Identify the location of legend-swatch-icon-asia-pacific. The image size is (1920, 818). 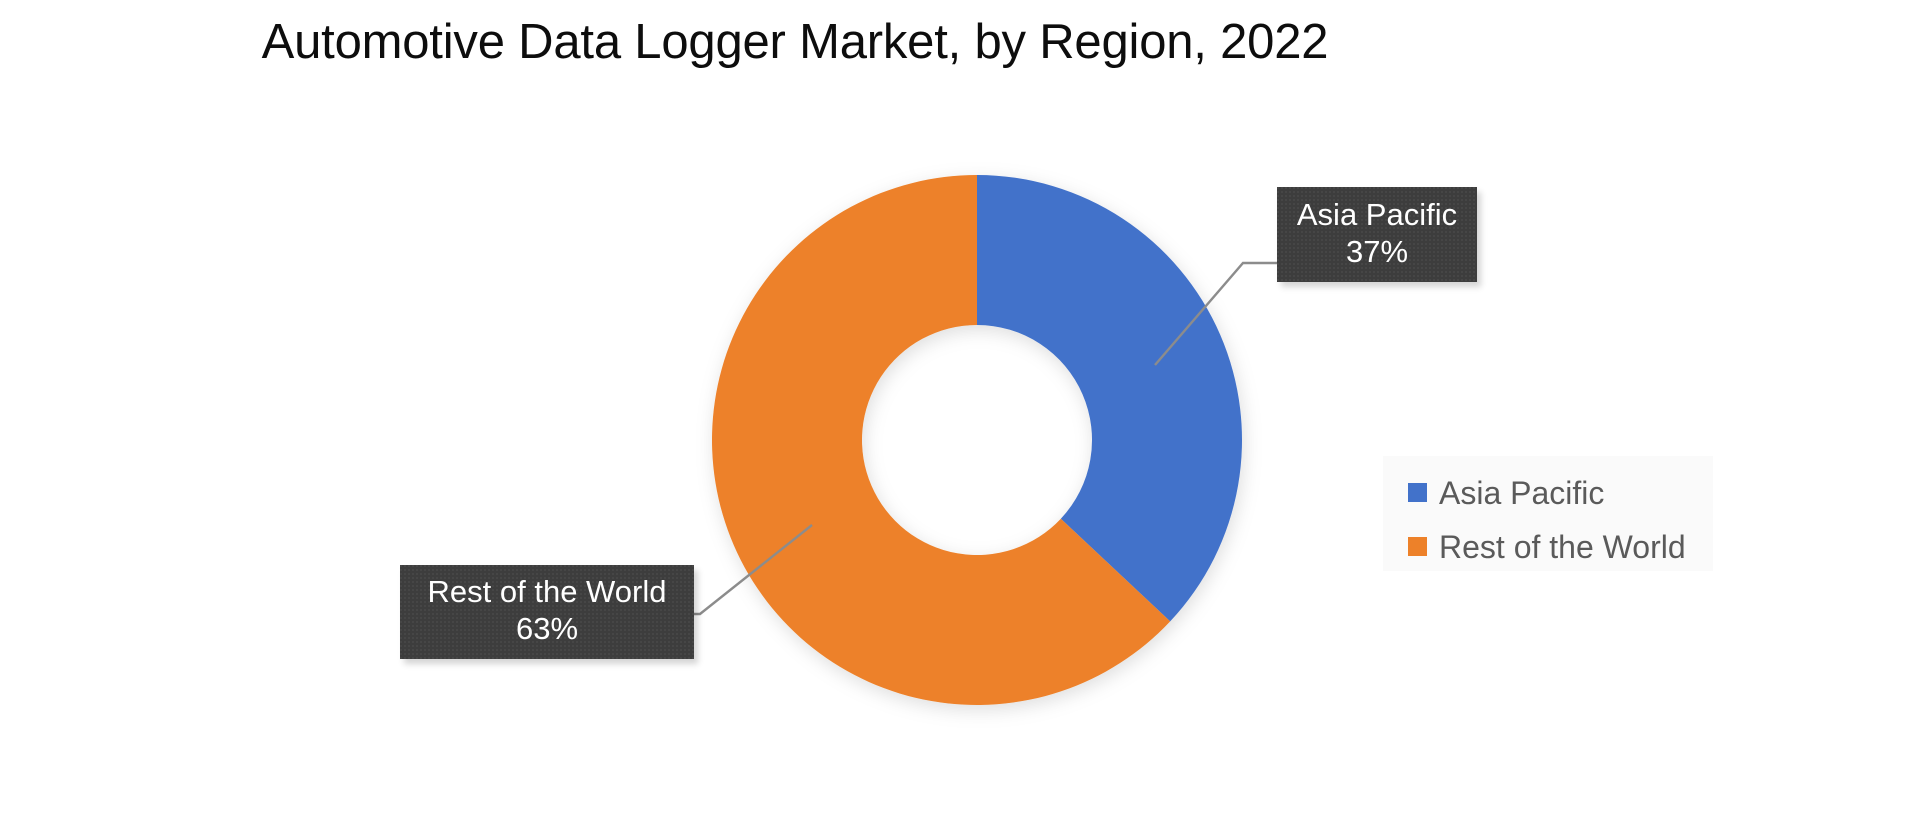
(1417, 492).